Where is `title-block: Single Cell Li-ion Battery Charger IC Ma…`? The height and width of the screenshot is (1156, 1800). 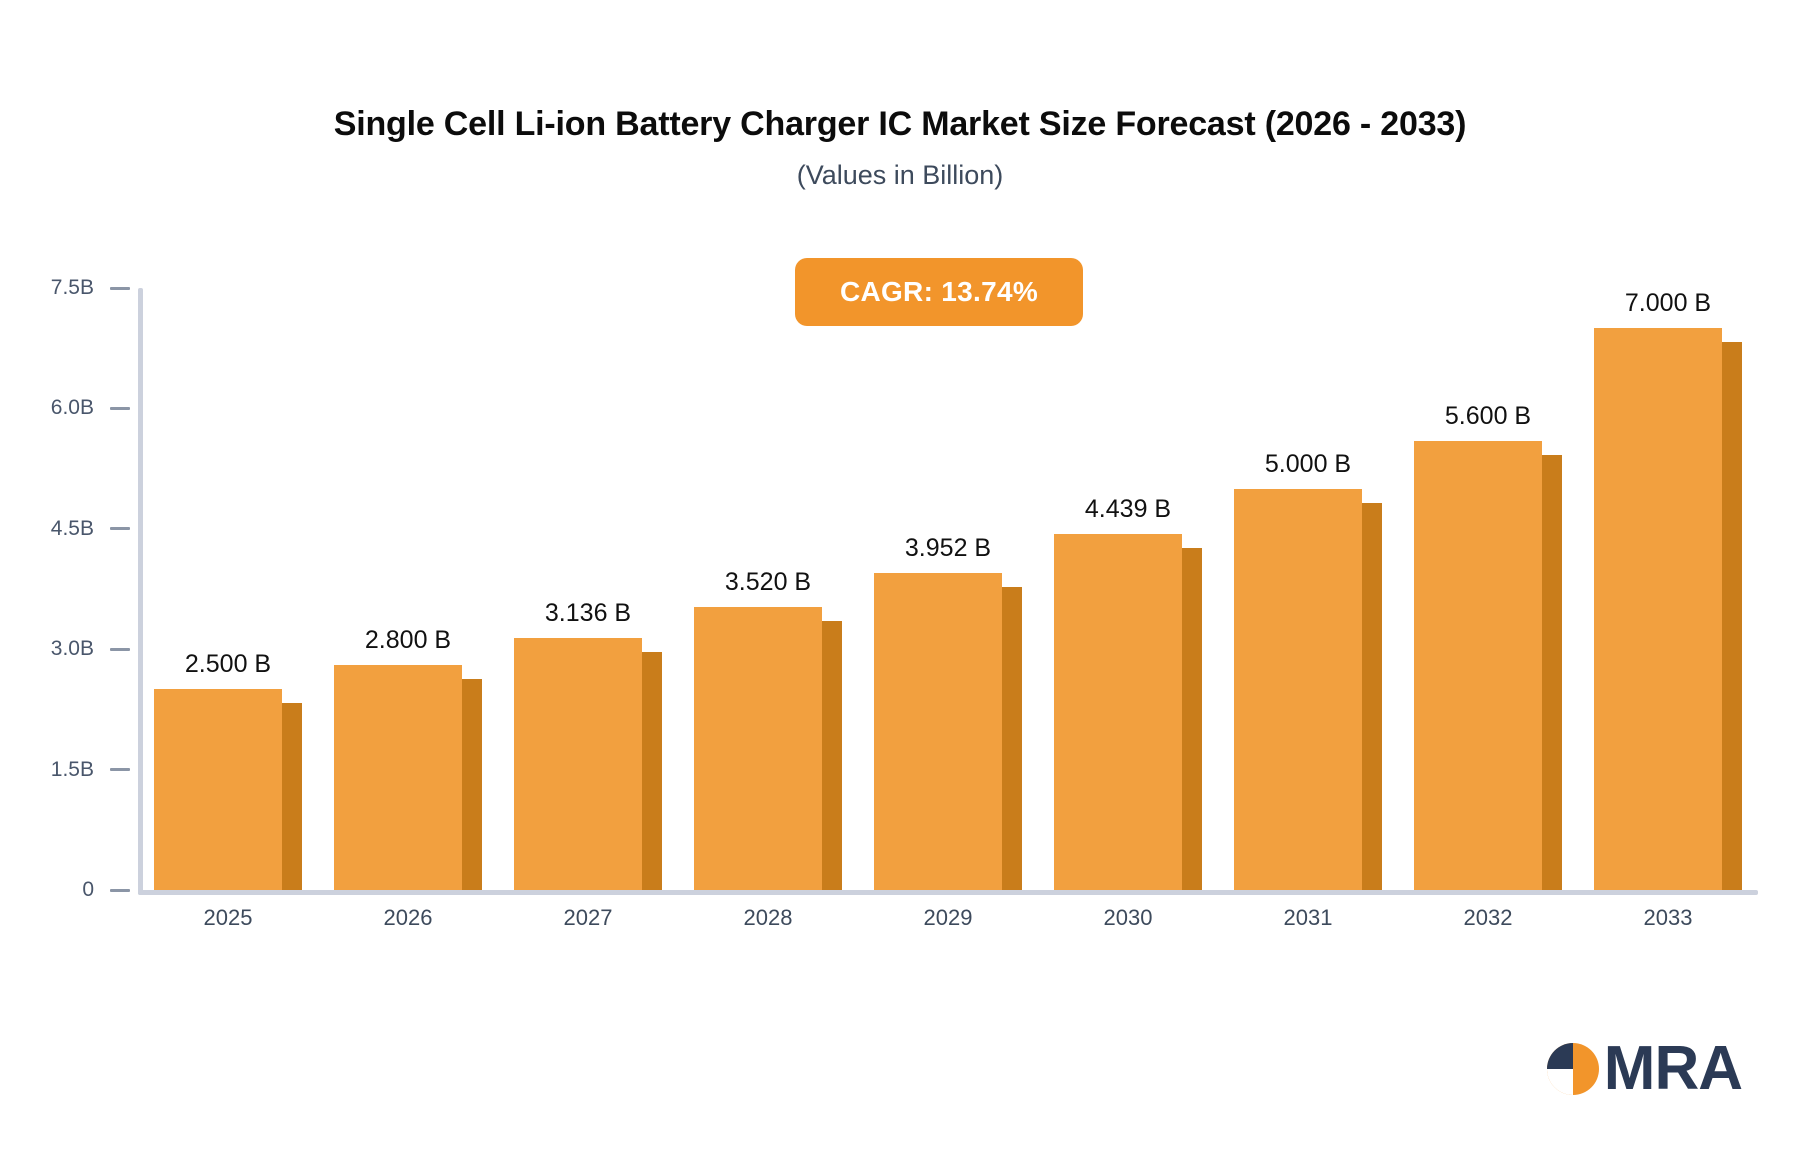 title-block: Single Cell Li-ion Battery Charger IC Ma… is located at coordinates (900, 147).